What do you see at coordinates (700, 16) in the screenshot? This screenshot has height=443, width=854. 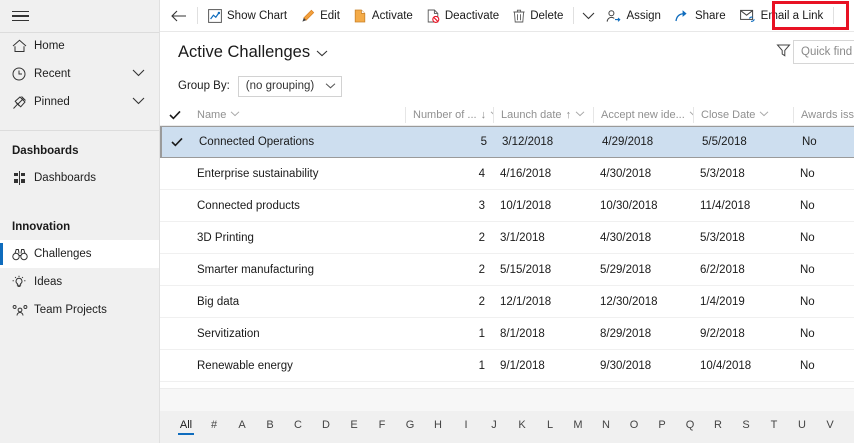 I see `share-button: Share` at bounding box center [700, 16].